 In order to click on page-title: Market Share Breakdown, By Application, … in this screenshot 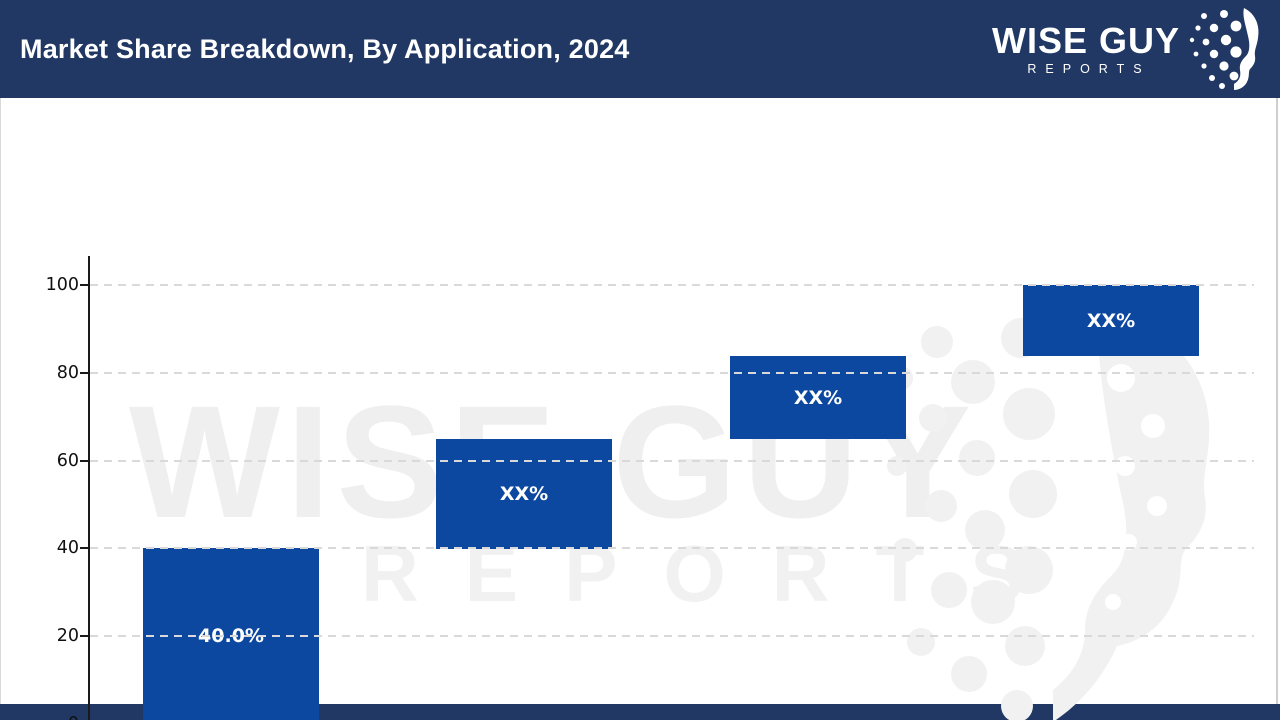, I will do `click(325, 48)`.